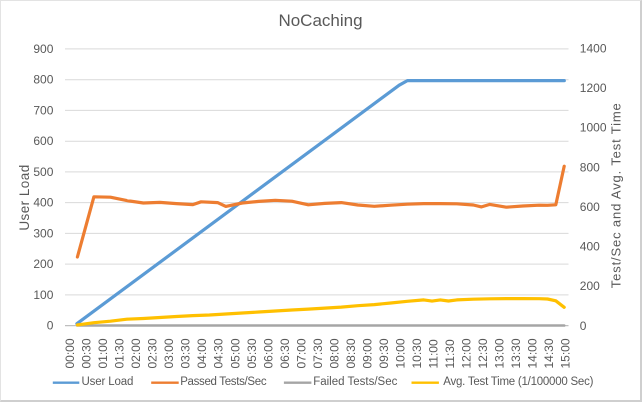 This screenshot has height=402, width=642. I want to click on svg-text: 00:30, so click(87, 353).